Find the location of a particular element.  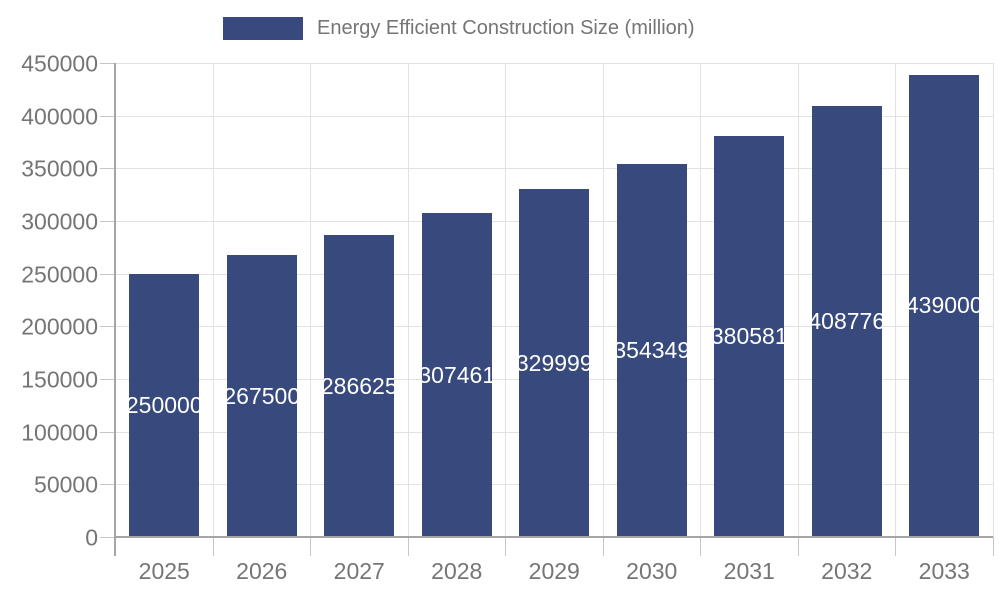

bar-value-label: 267500 is located at coordinates (261, 395).